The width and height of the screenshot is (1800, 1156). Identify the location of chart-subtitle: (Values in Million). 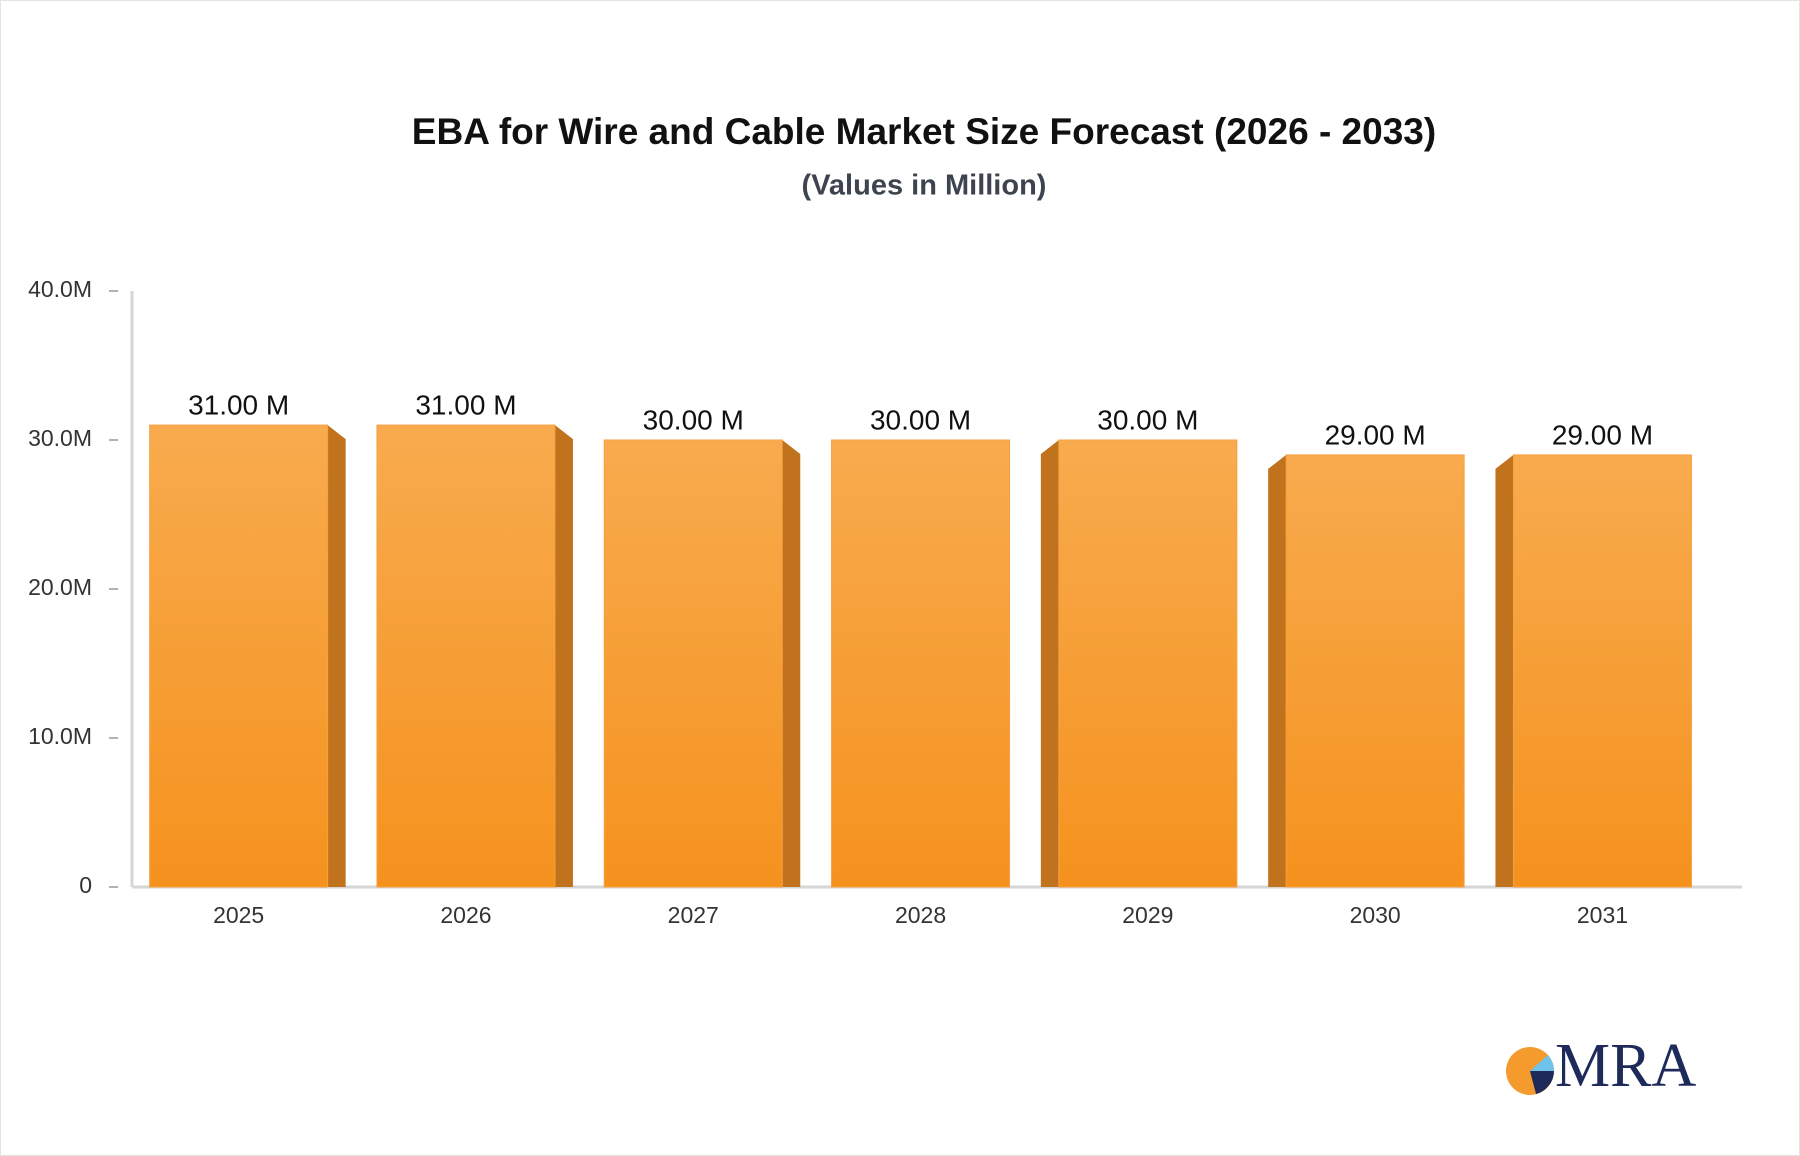
(924, 186).